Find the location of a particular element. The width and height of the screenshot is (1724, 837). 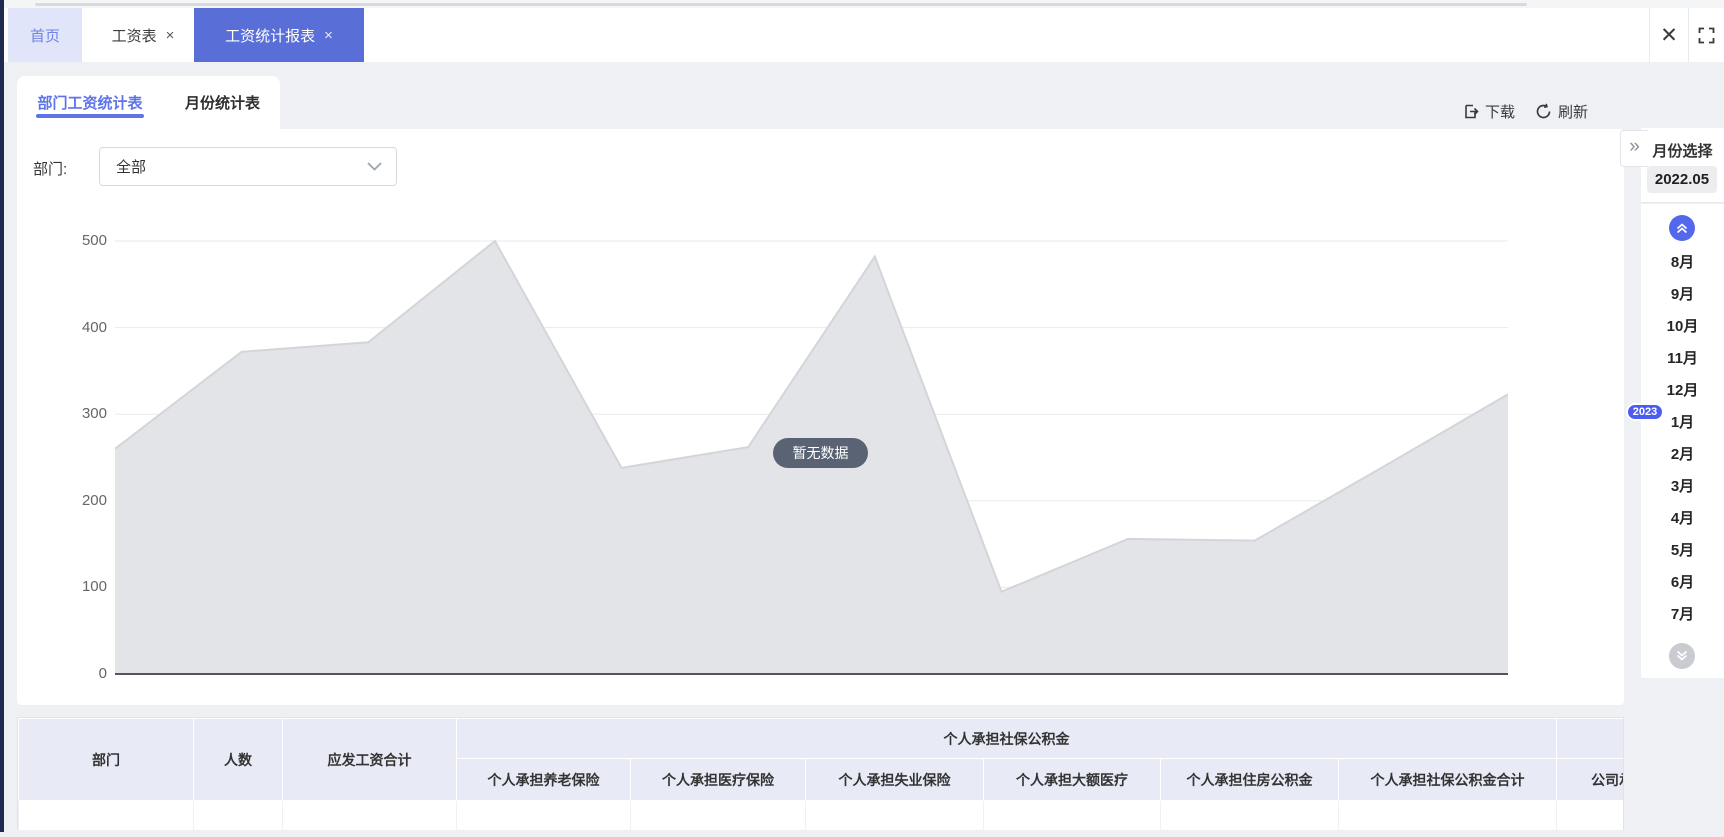

window-top-strip is located at coordinates (862, 4).